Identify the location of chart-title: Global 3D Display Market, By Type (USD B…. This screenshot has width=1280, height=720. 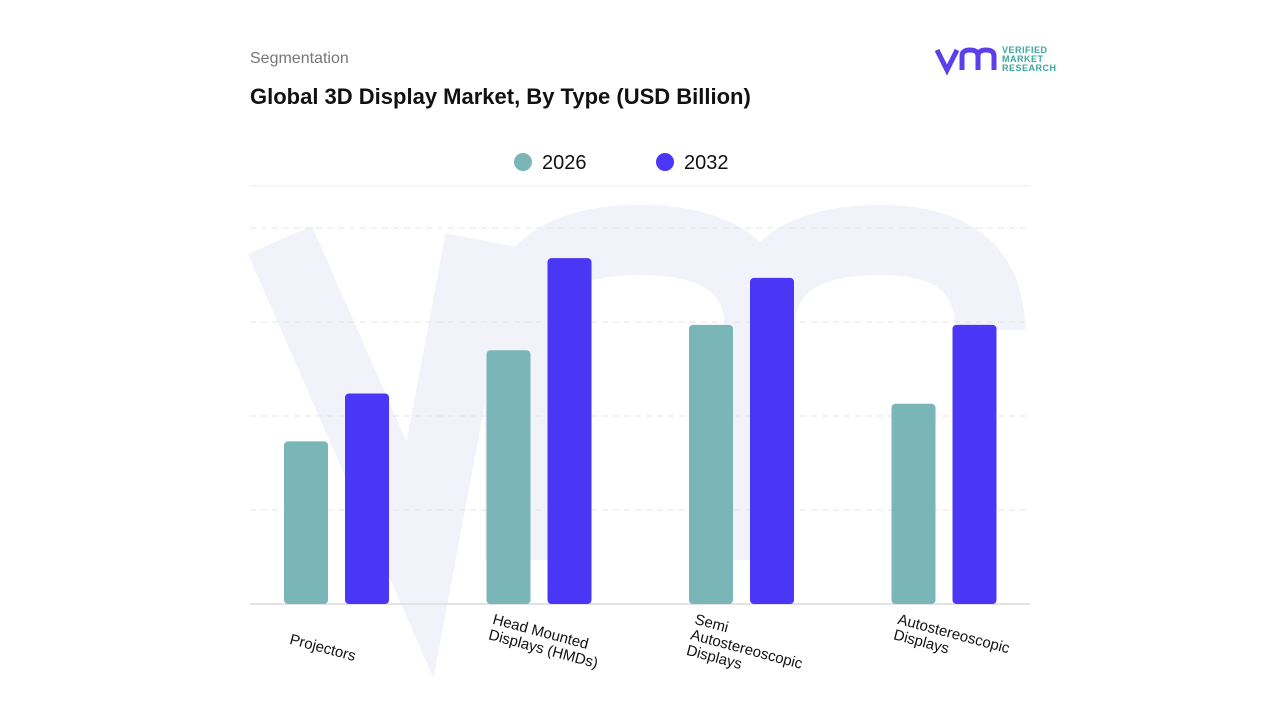
(500, 96).